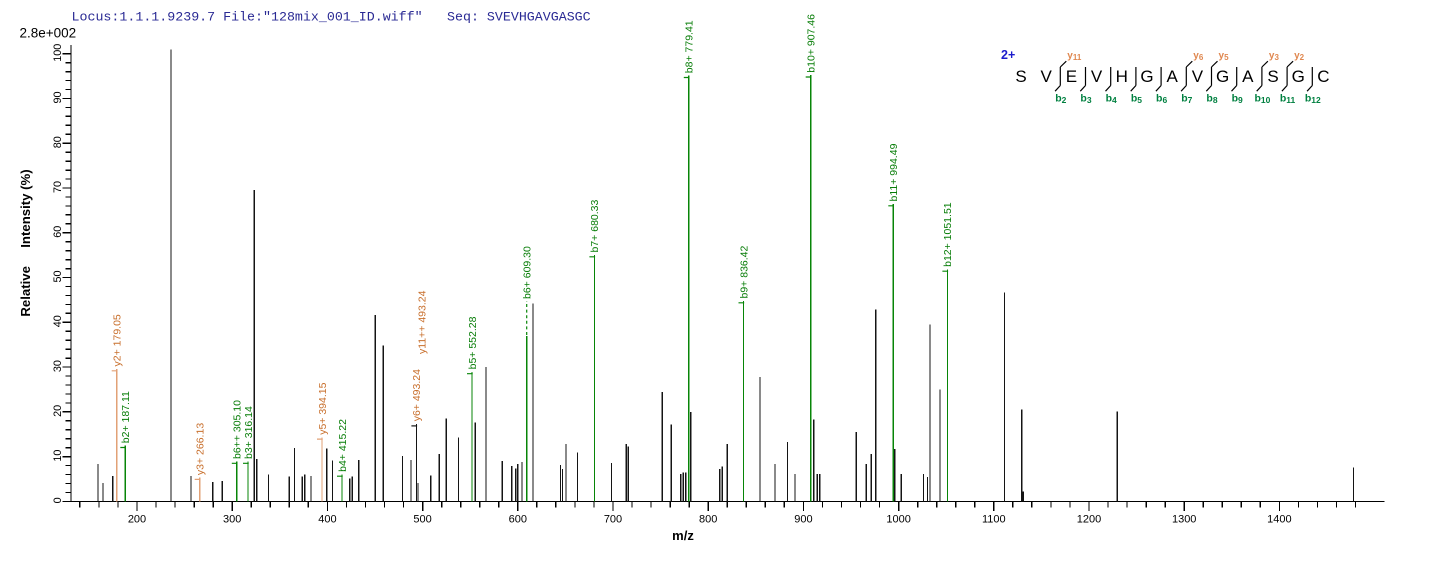  What do you see at coordinates (201, 449) in the screenshot?
I see `svg-text: y3+ 266.13` at bounding box center [201, 449].